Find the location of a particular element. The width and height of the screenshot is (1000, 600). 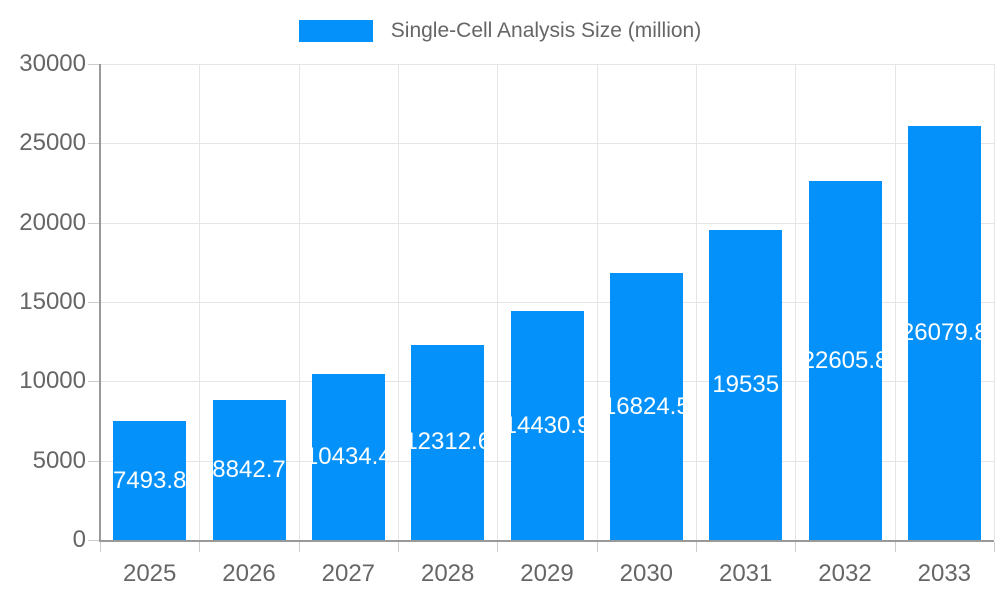

legend: Single-Cell Analysis Size (million) is located at coordinates (500, 31).